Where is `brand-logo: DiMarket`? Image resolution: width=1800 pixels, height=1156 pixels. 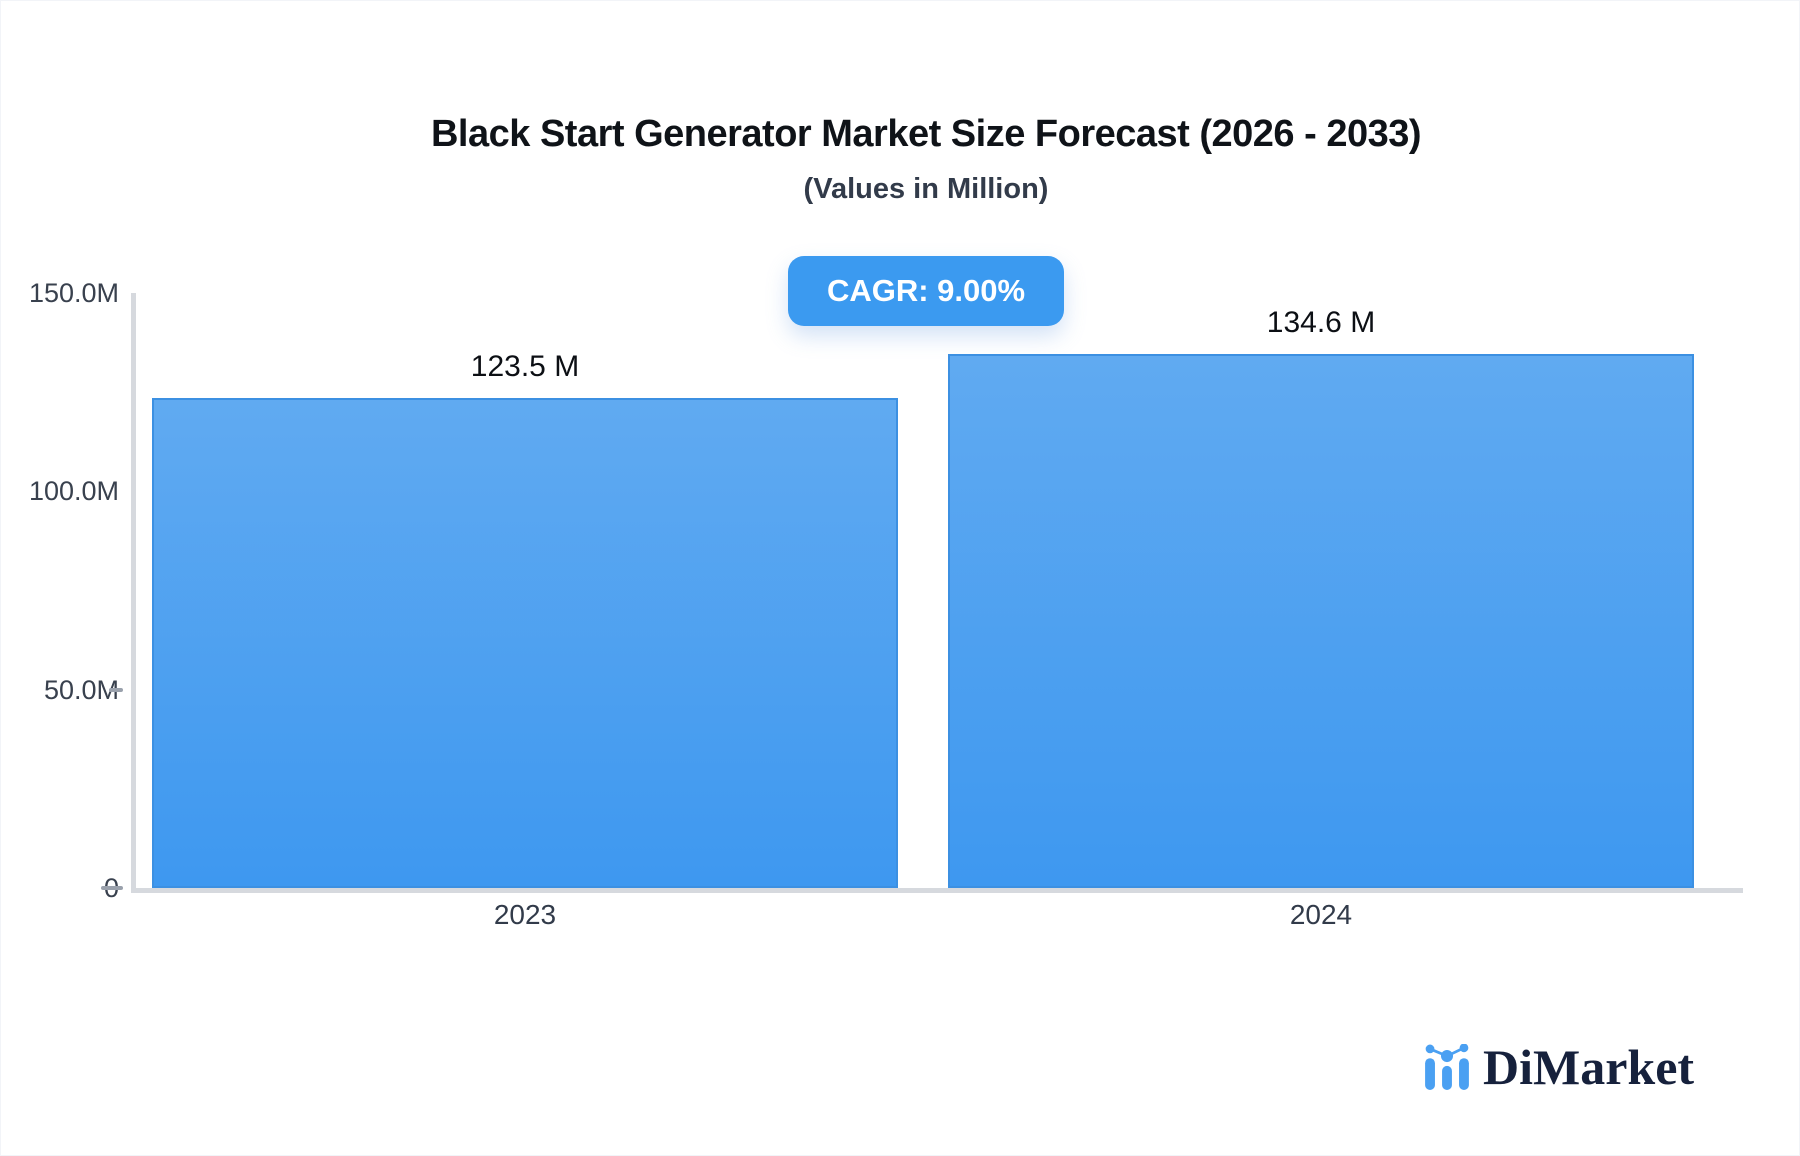
brand-logo: DiMarket is located at coordinates (1559, 1067).